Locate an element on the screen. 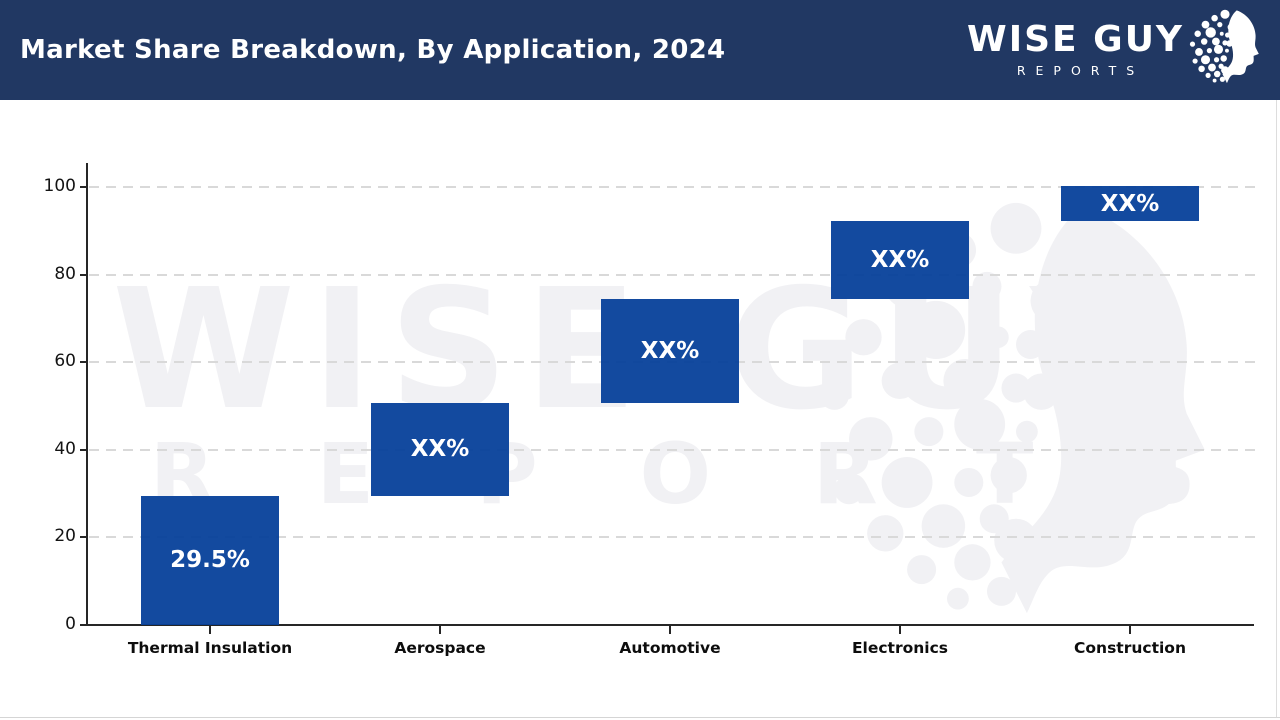  bar-value-label-aerospace: XX% is located at coordinates (440, 449).